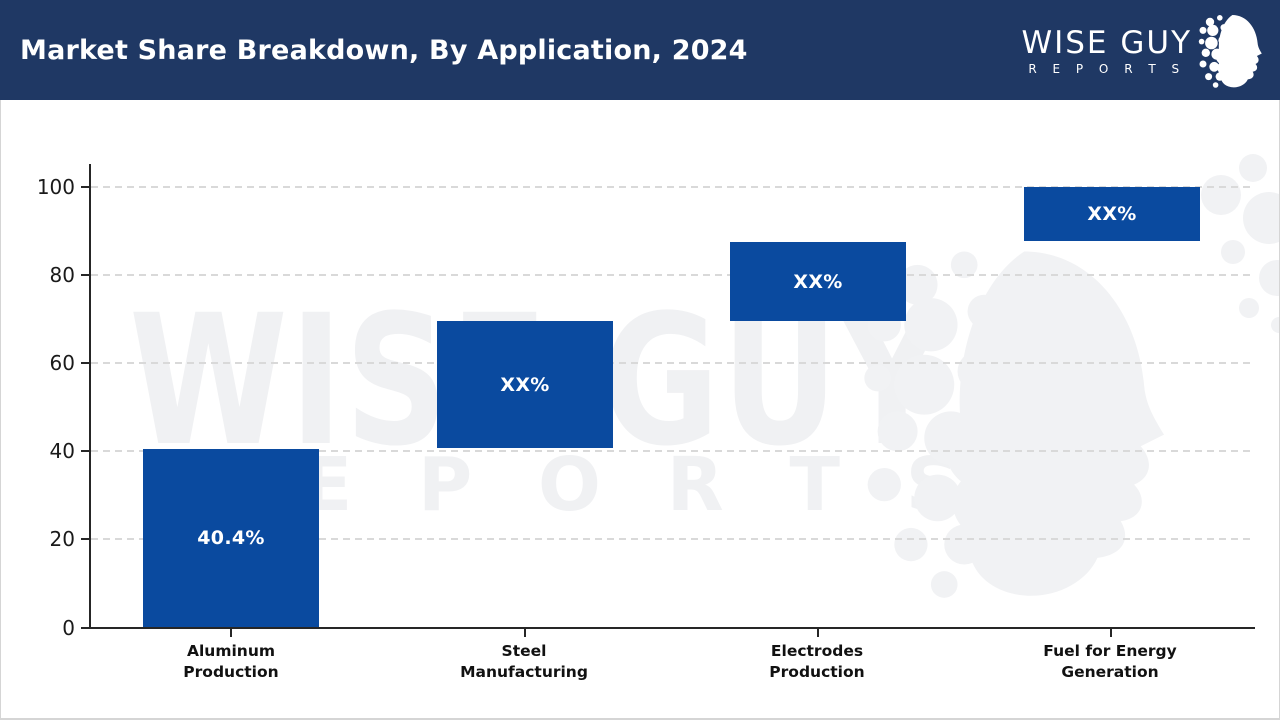 This screenshot has width=1280, height=720. Describe the element at coordinates (231, 651) in the screenshot. I see `x-label-line: Aluminum` at that location.